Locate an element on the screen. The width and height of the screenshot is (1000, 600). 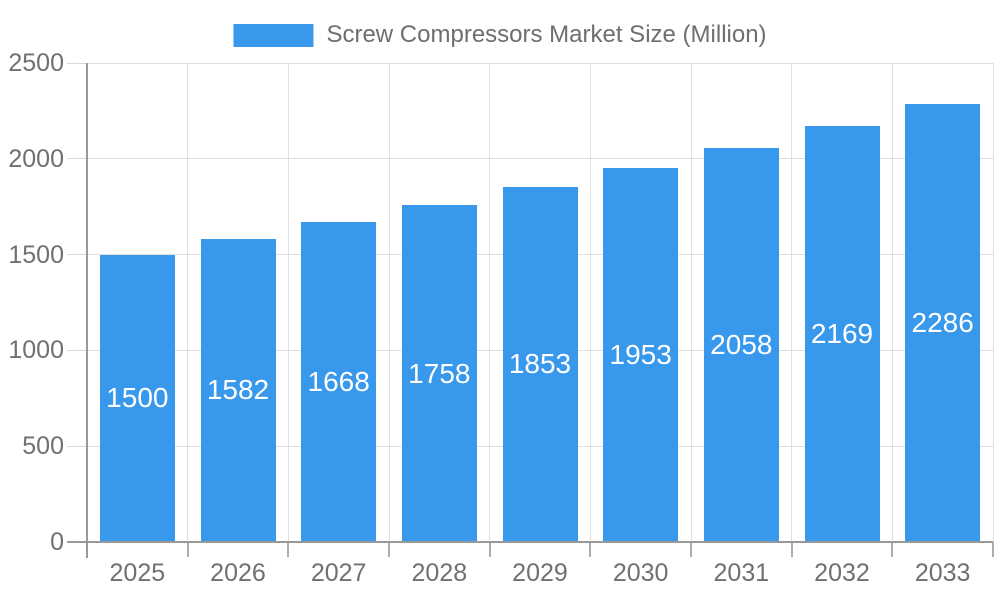
y-tick-label: 2500 is located at coordinates (36, 63).